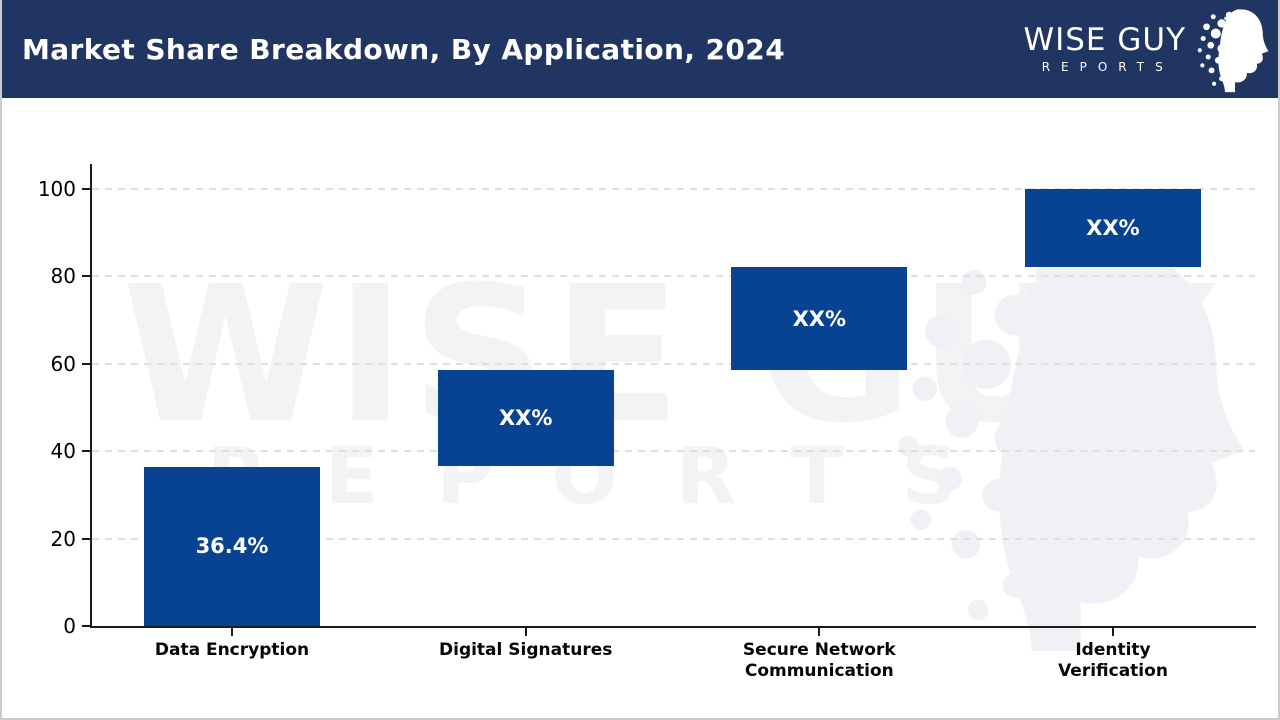 The image size is (1280, 720). I want to click on y-tick-label: 40, so click(63, 451).